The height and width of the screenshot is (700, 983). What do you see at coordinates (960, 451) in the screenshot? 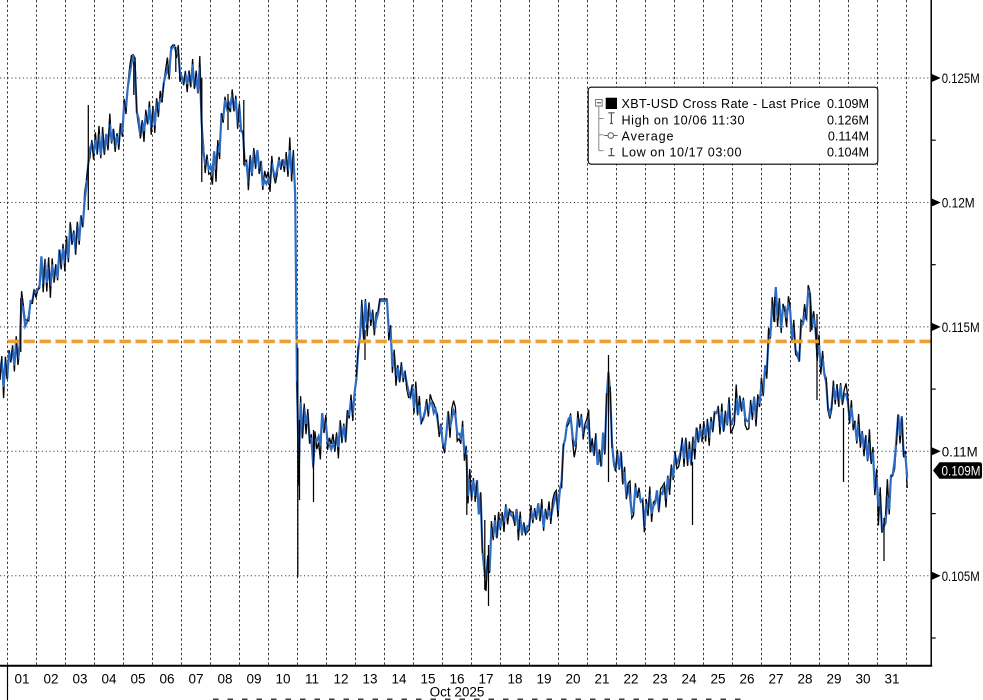
I see `svg-text: 0.11M` at bounding box center [960, 451].